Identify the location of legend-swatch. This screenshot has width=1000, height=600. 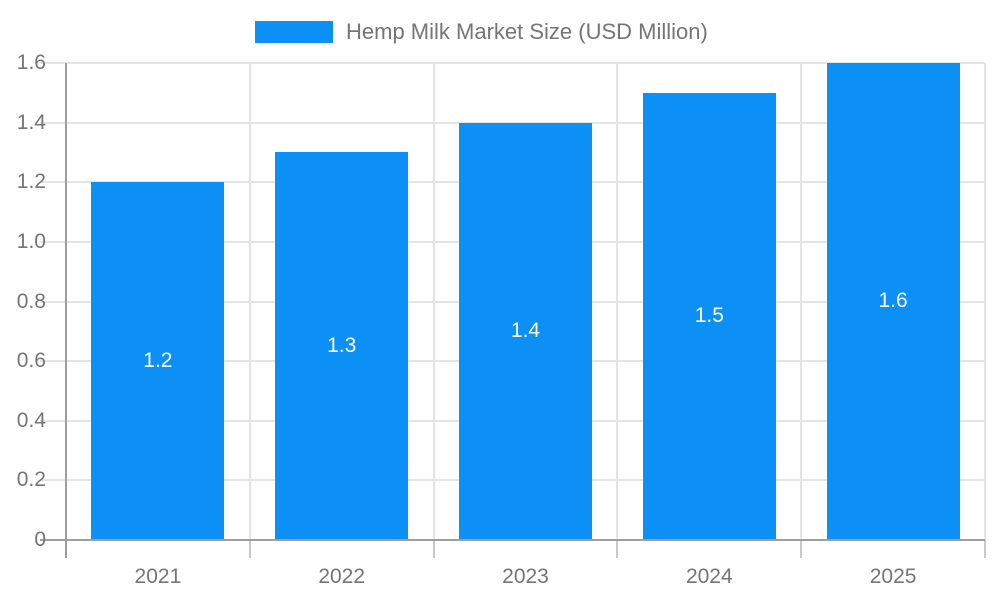
(294, 32).